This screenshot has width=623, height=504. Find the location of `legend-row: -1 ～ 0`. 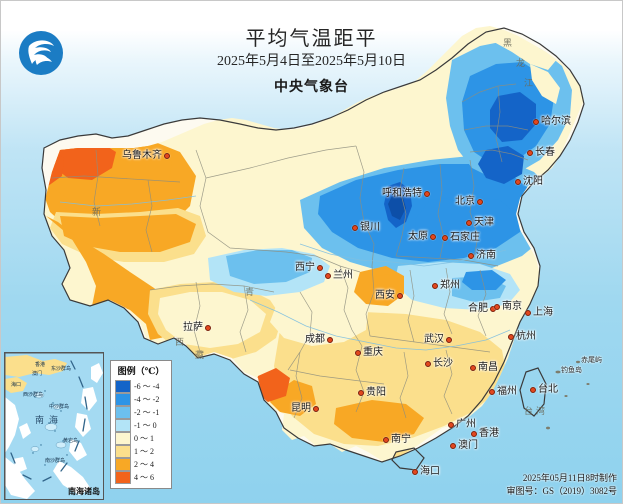

legend-row: -1 ～ 0 is located at coordinates (141, 425).